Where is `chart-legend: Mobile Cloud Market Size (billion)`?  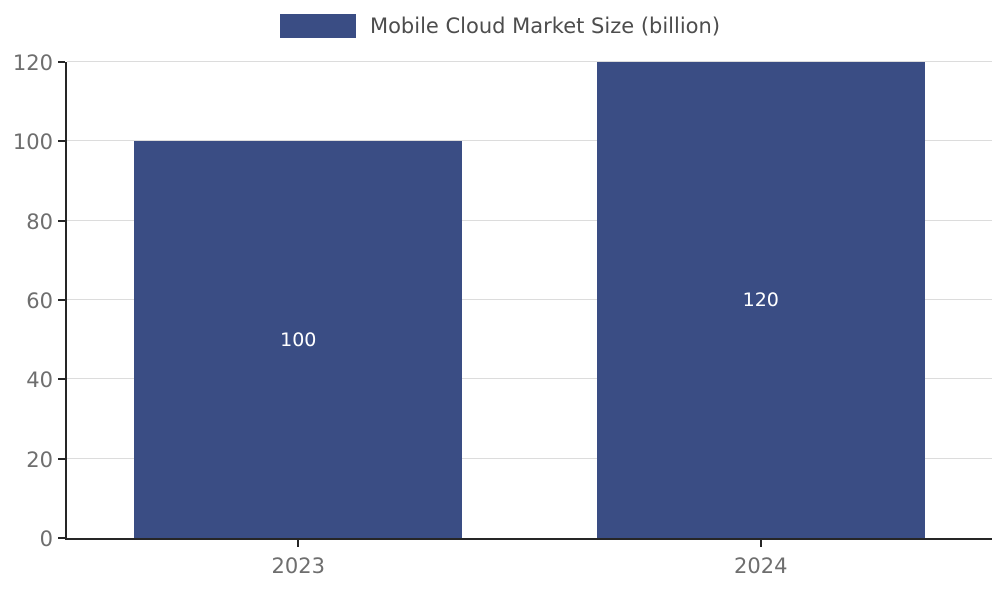
chart-legend: Mobile Cloud Market Size (billion) is located at coordinates (500, 26).